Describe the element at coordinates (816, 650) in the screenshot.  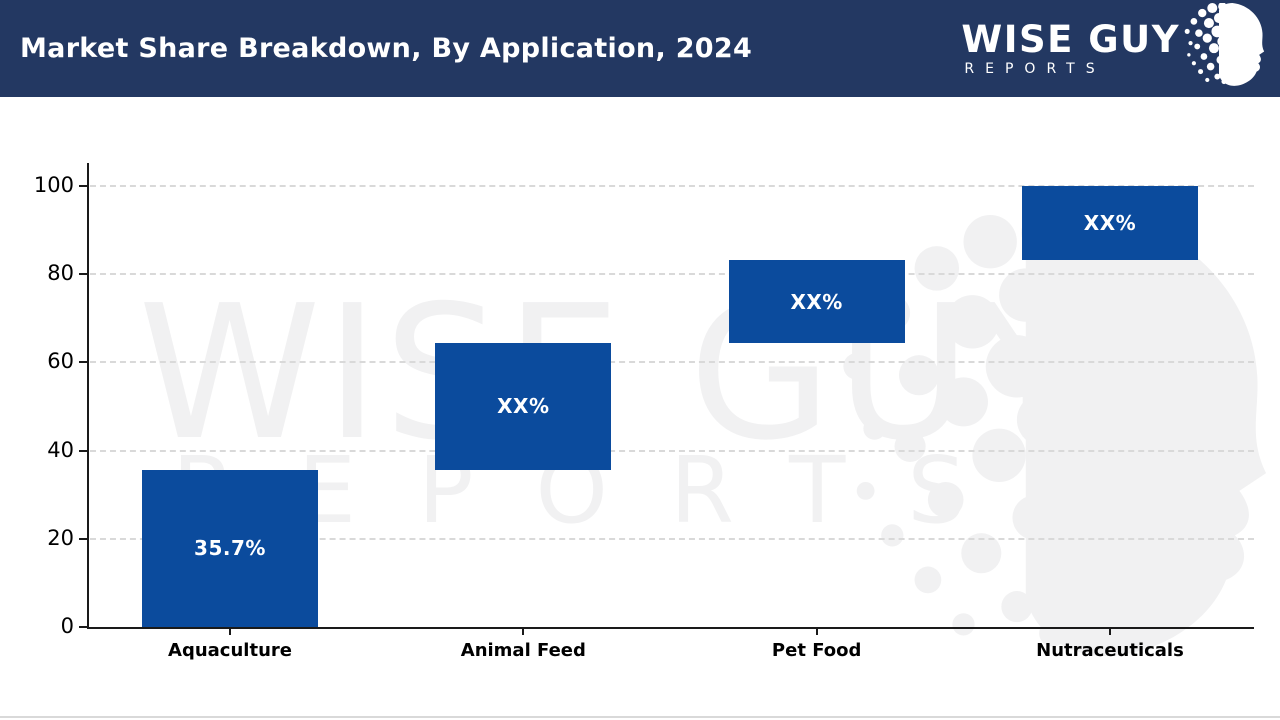
I see `x-tick-label-pet-food: Pet Food` at that location.